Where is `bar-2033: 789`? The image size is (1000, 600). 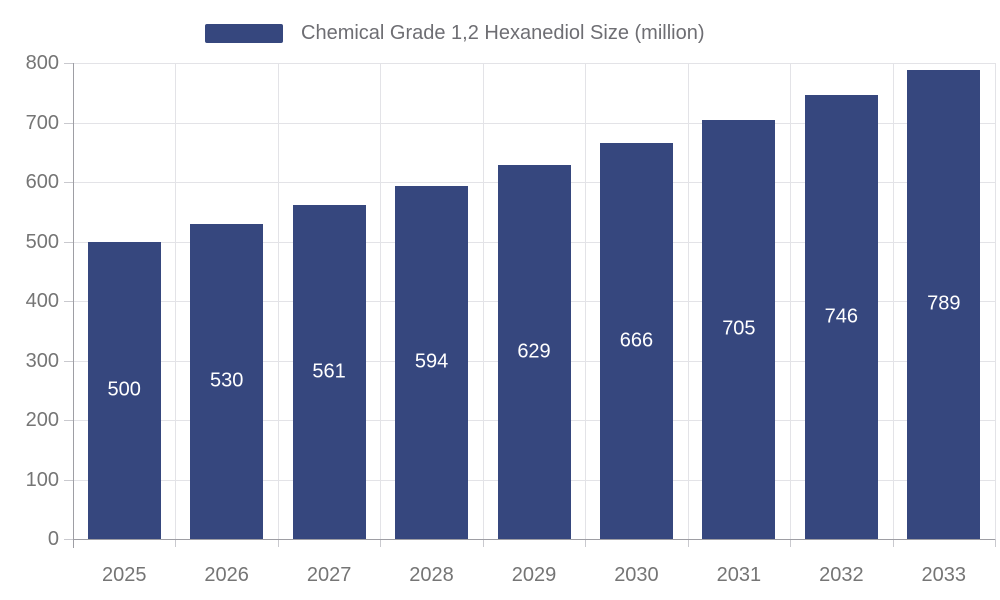
bar-2033: 789 is located at coordinates (944, 304).